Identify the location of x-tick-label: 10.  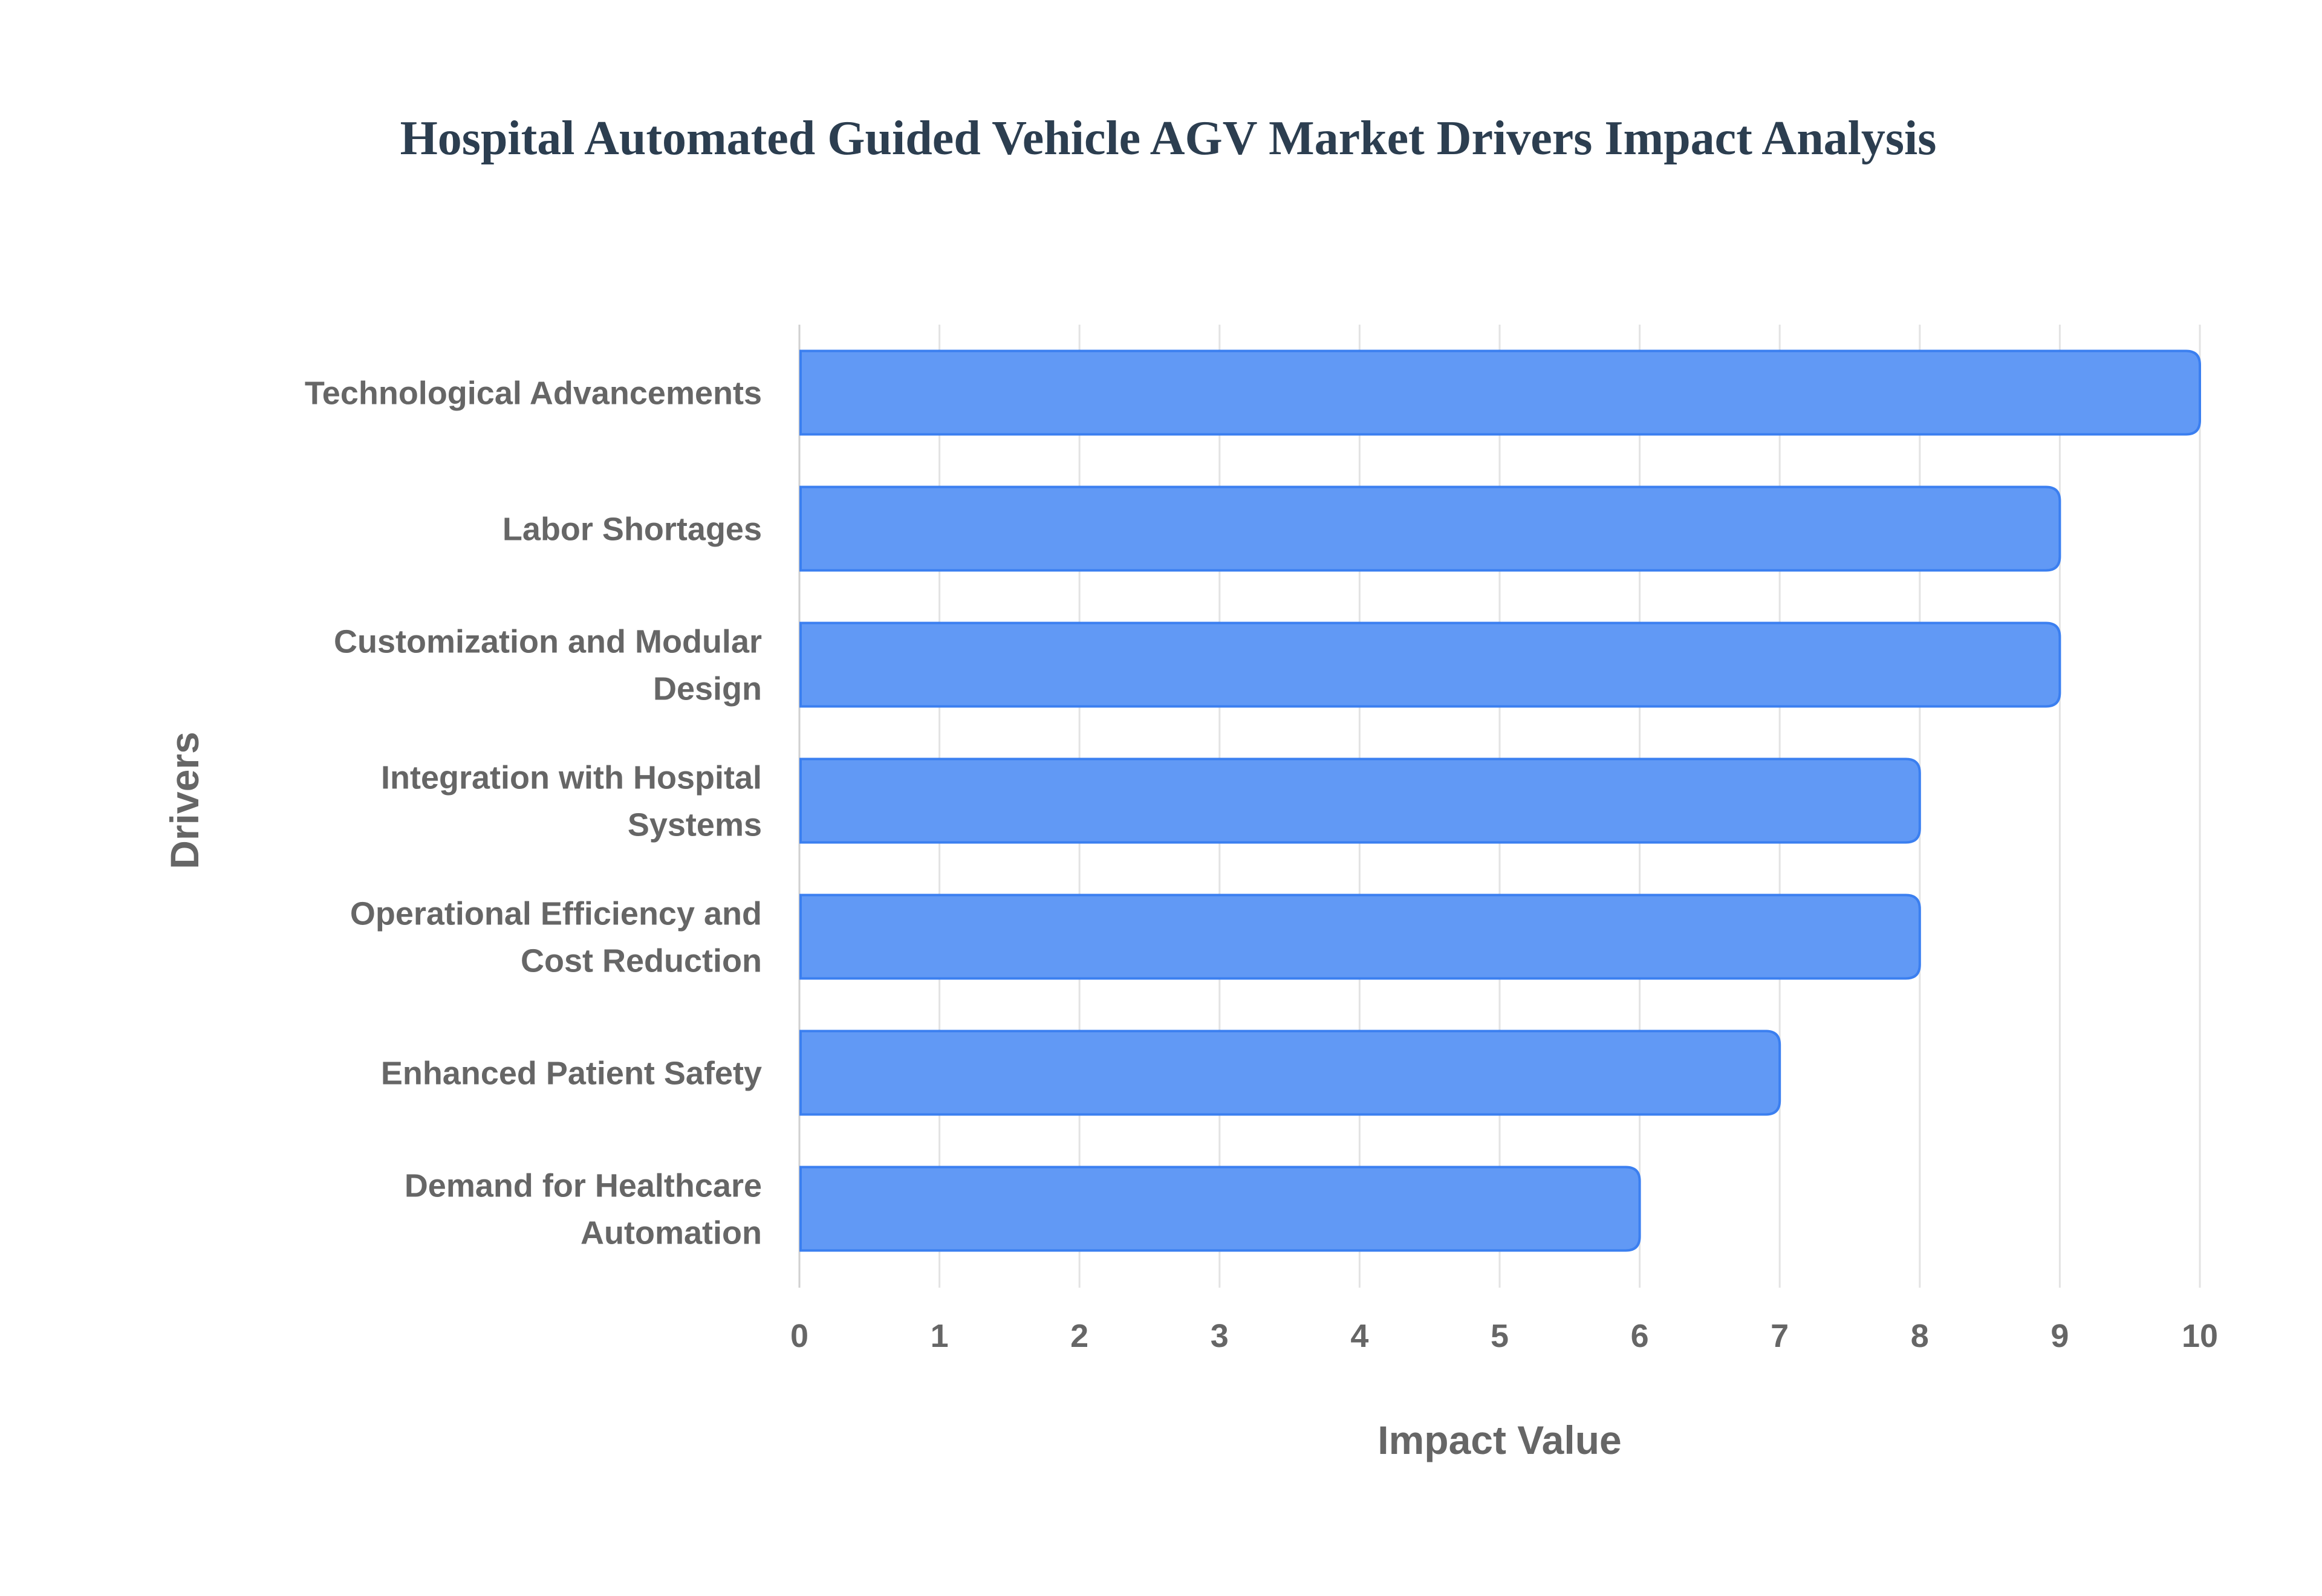
(2200, 1336).